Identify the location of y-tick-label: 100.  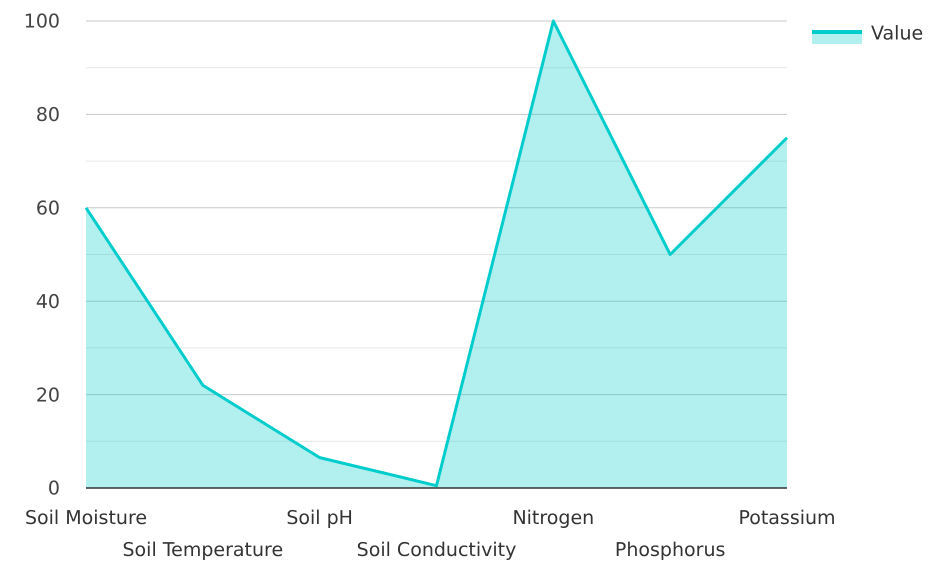
(42, 21).